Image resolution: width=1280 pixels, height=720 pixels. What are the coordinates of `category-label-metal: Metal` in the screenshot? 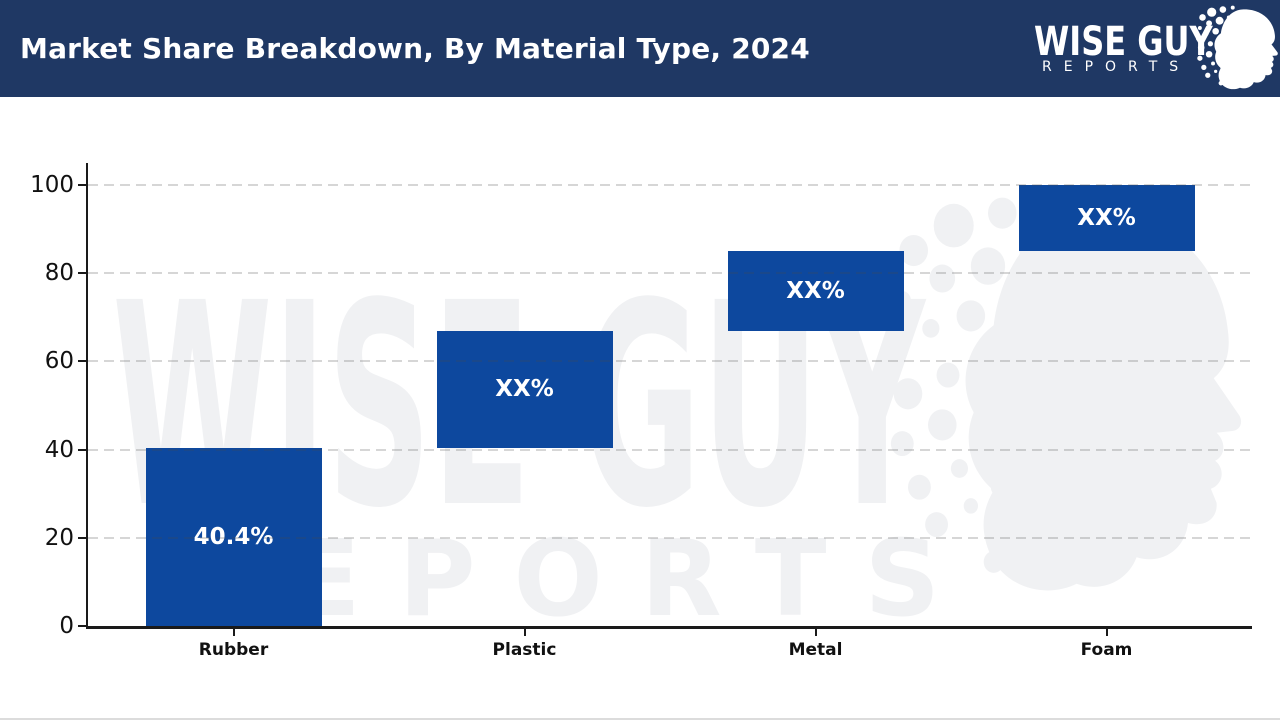 It's located at (815, 650).